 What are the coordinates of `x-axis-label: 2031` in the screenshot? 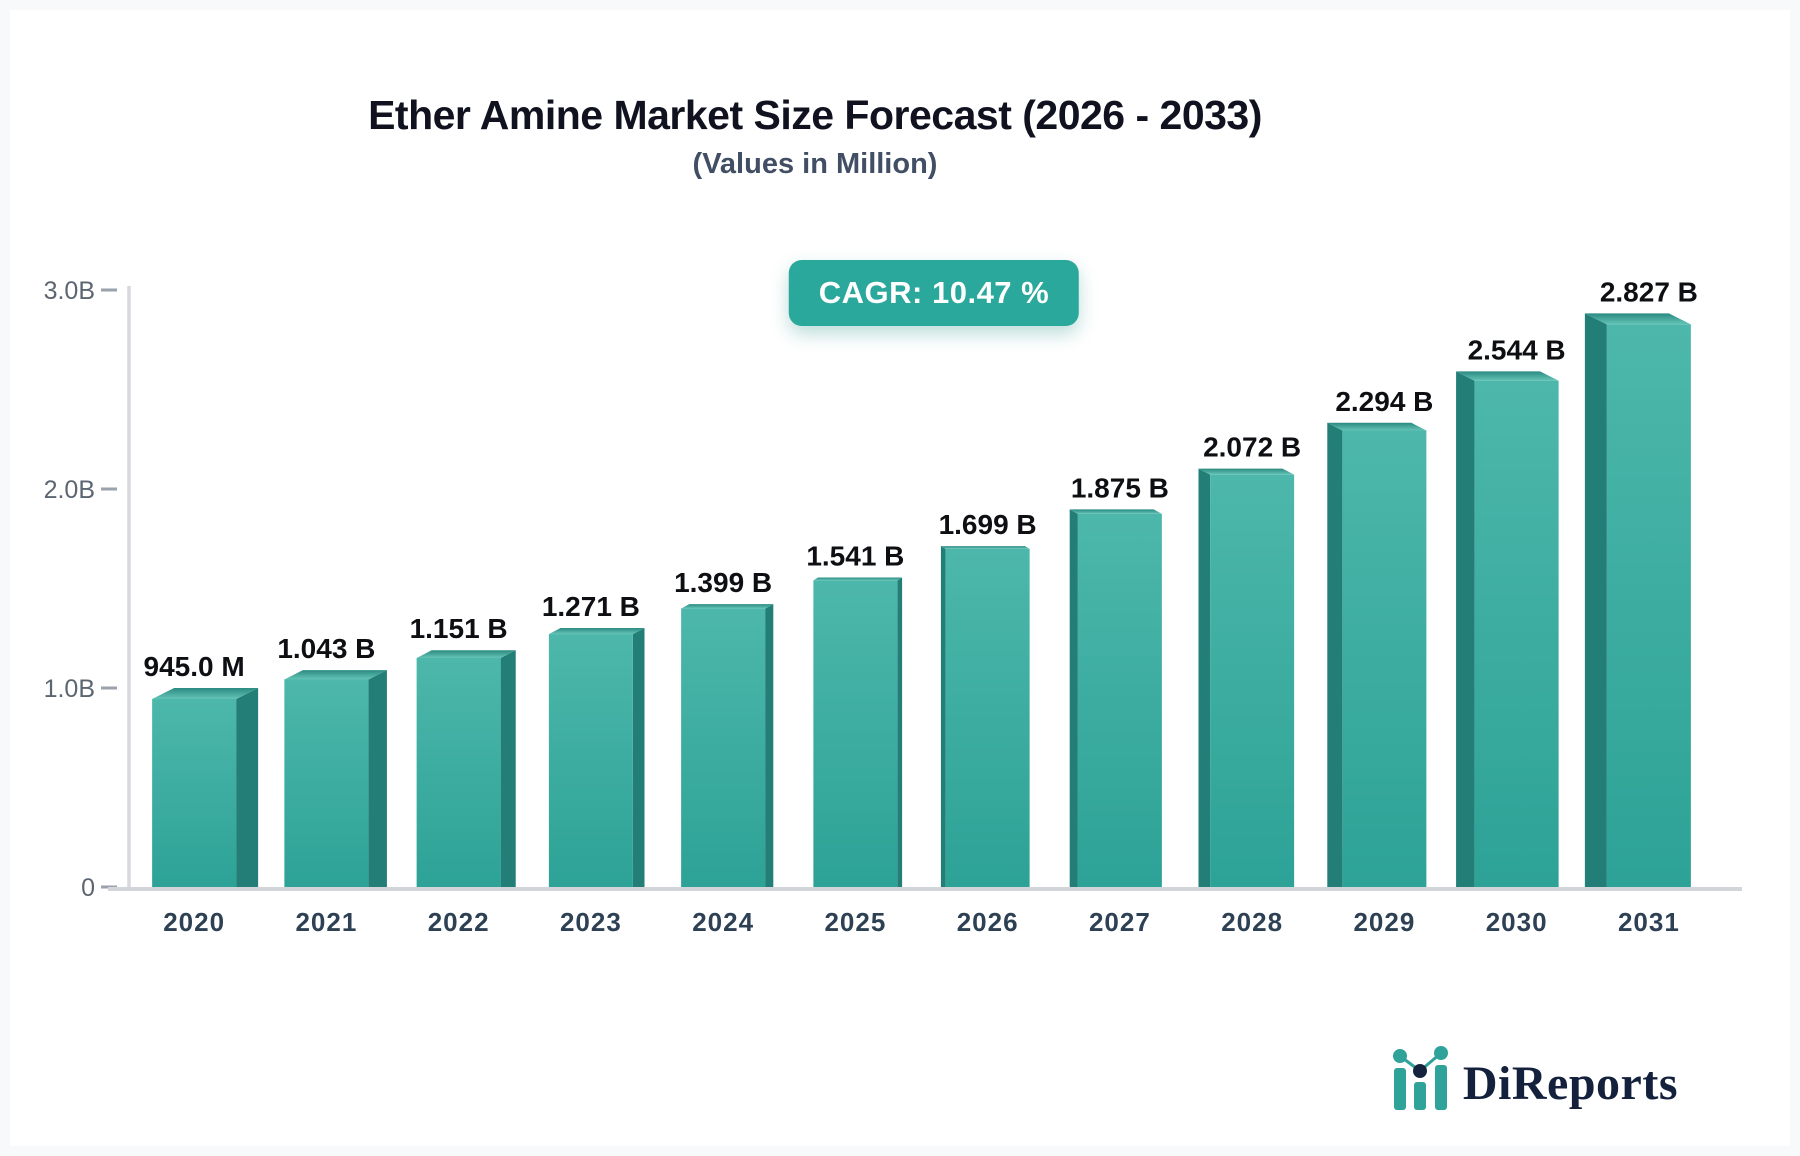 It's located at (1649, 922).